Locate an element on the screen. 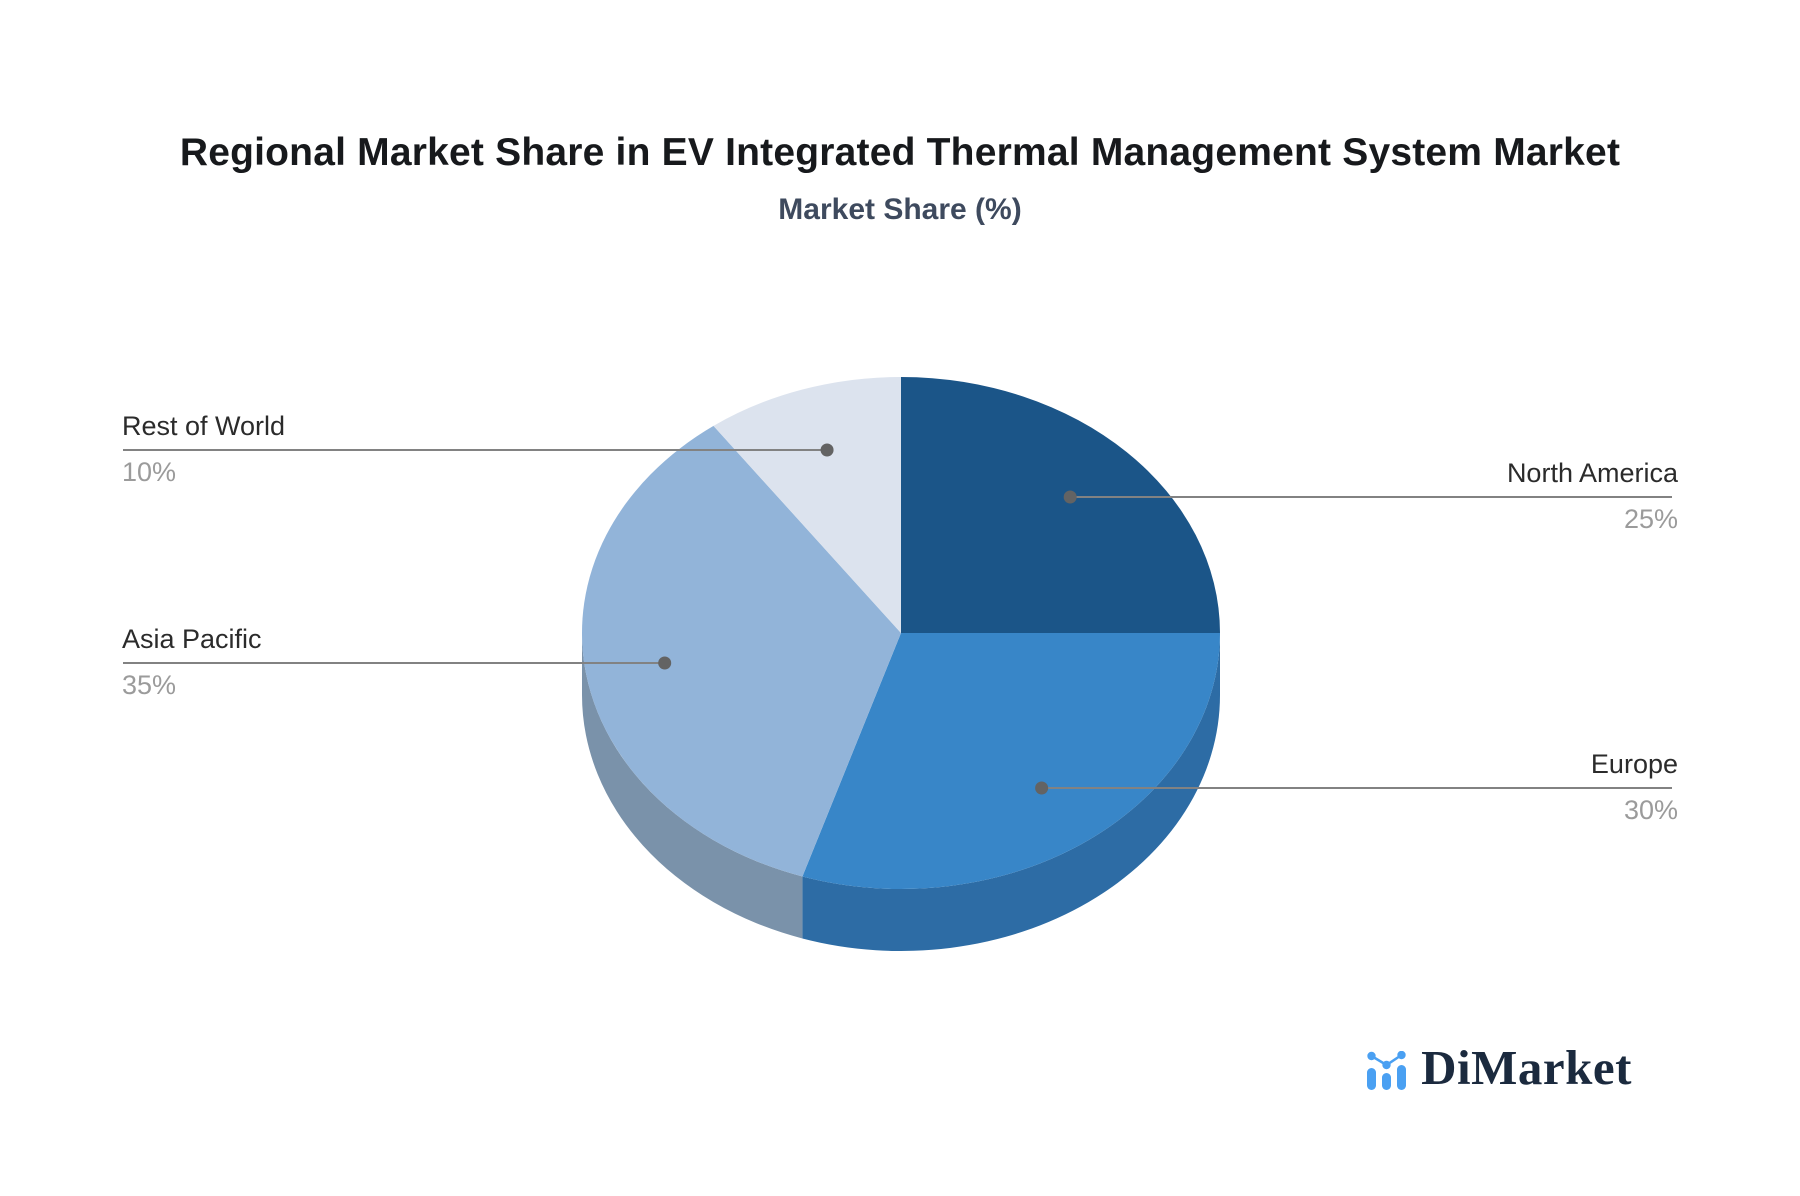  slice-label-asia-pacific: Asia Pacific 35% is located at coordinates (192, 662).